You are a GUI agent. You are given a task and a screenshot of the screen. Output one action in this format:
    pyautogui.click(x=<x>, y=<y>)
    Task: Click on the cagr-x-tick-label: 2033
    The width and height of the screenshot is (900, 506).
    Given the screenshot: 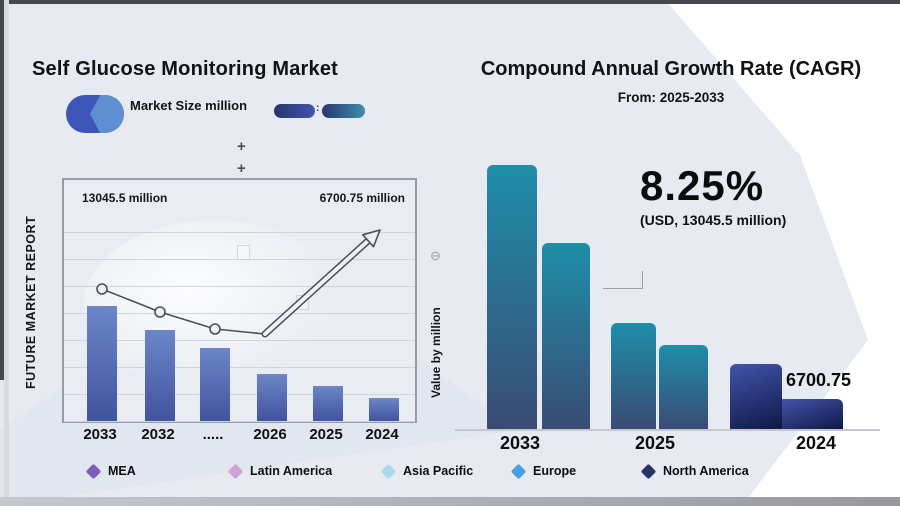 What is the action you would take?
    pyautogui.click(x=520, y=443)
    